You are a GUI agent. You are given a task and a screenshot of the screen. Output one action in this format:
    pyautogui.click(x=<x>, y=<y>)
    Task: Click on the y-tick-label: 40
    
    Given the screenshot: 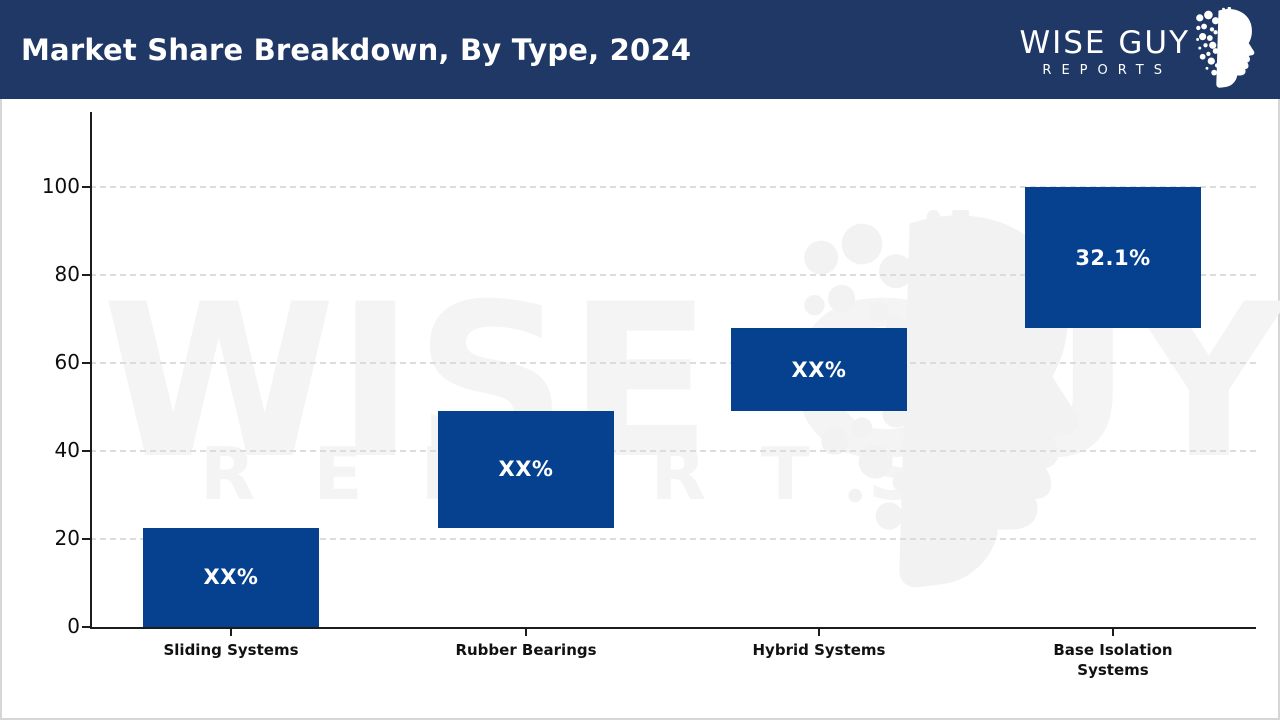 What is the action you would take?
    pyautogui.click(x=67, y=450)
    